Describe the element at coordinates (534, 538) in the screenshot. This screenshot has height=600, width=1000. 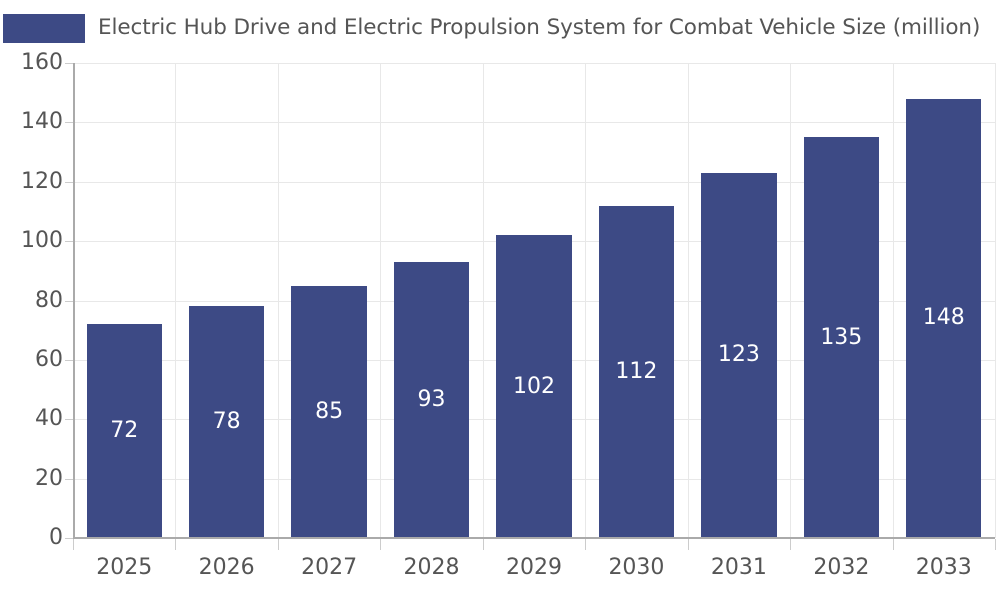
I see `x-axis-spine` at that location.